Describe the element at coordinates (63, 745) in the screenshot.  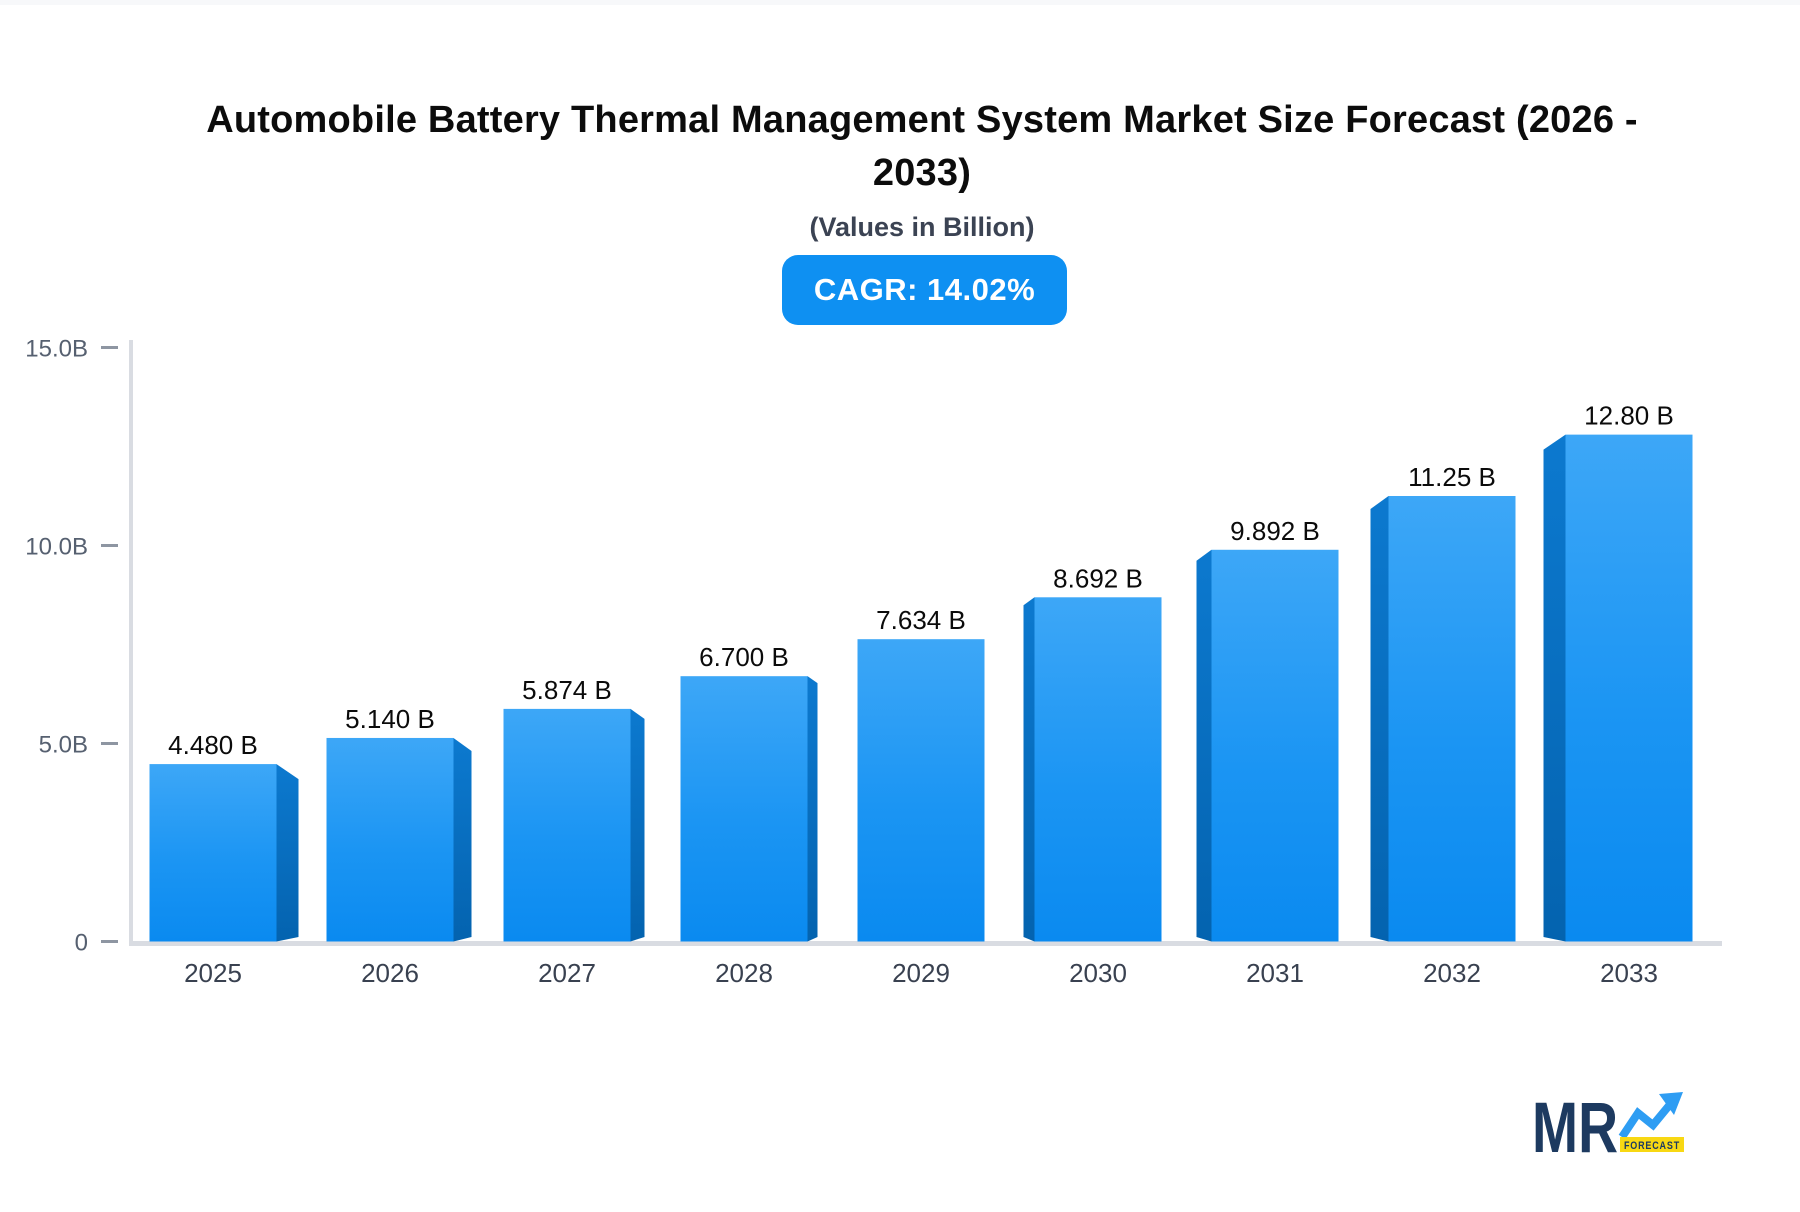
I see `y-tick-label: 5.0B` at that location.